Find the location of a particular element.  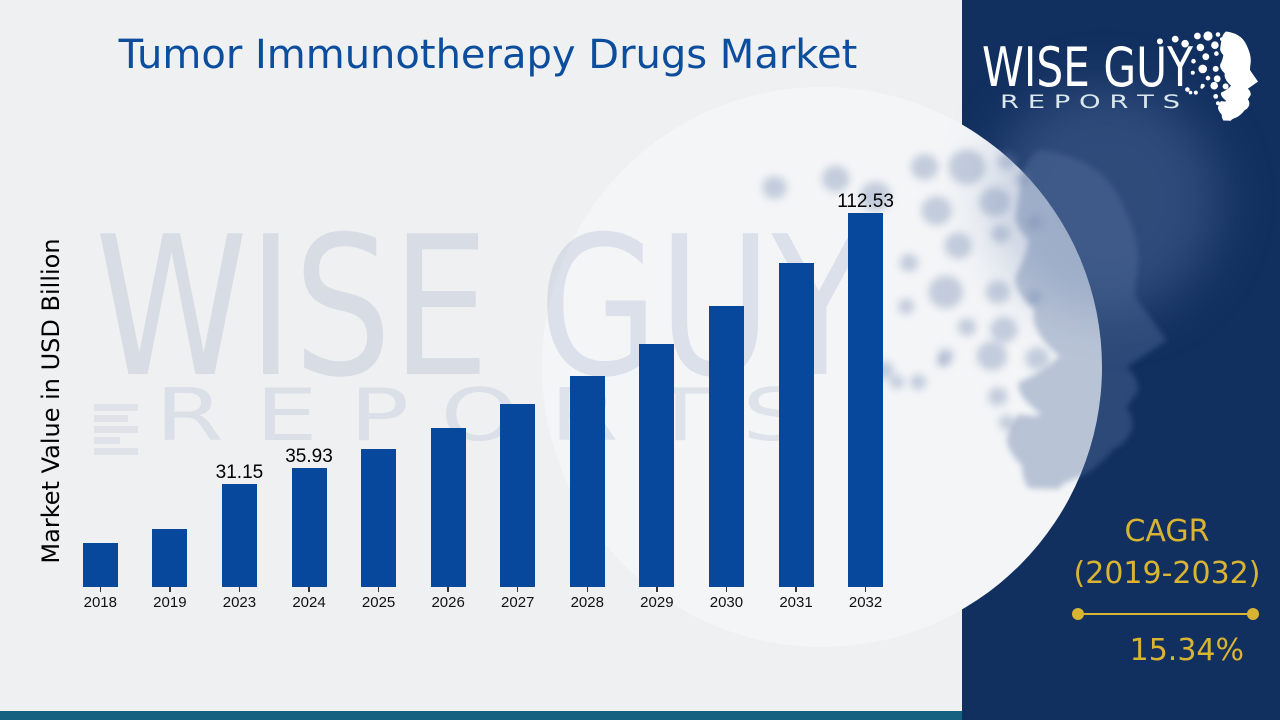

x-tick-2023 is located at coordinates (239, 589).